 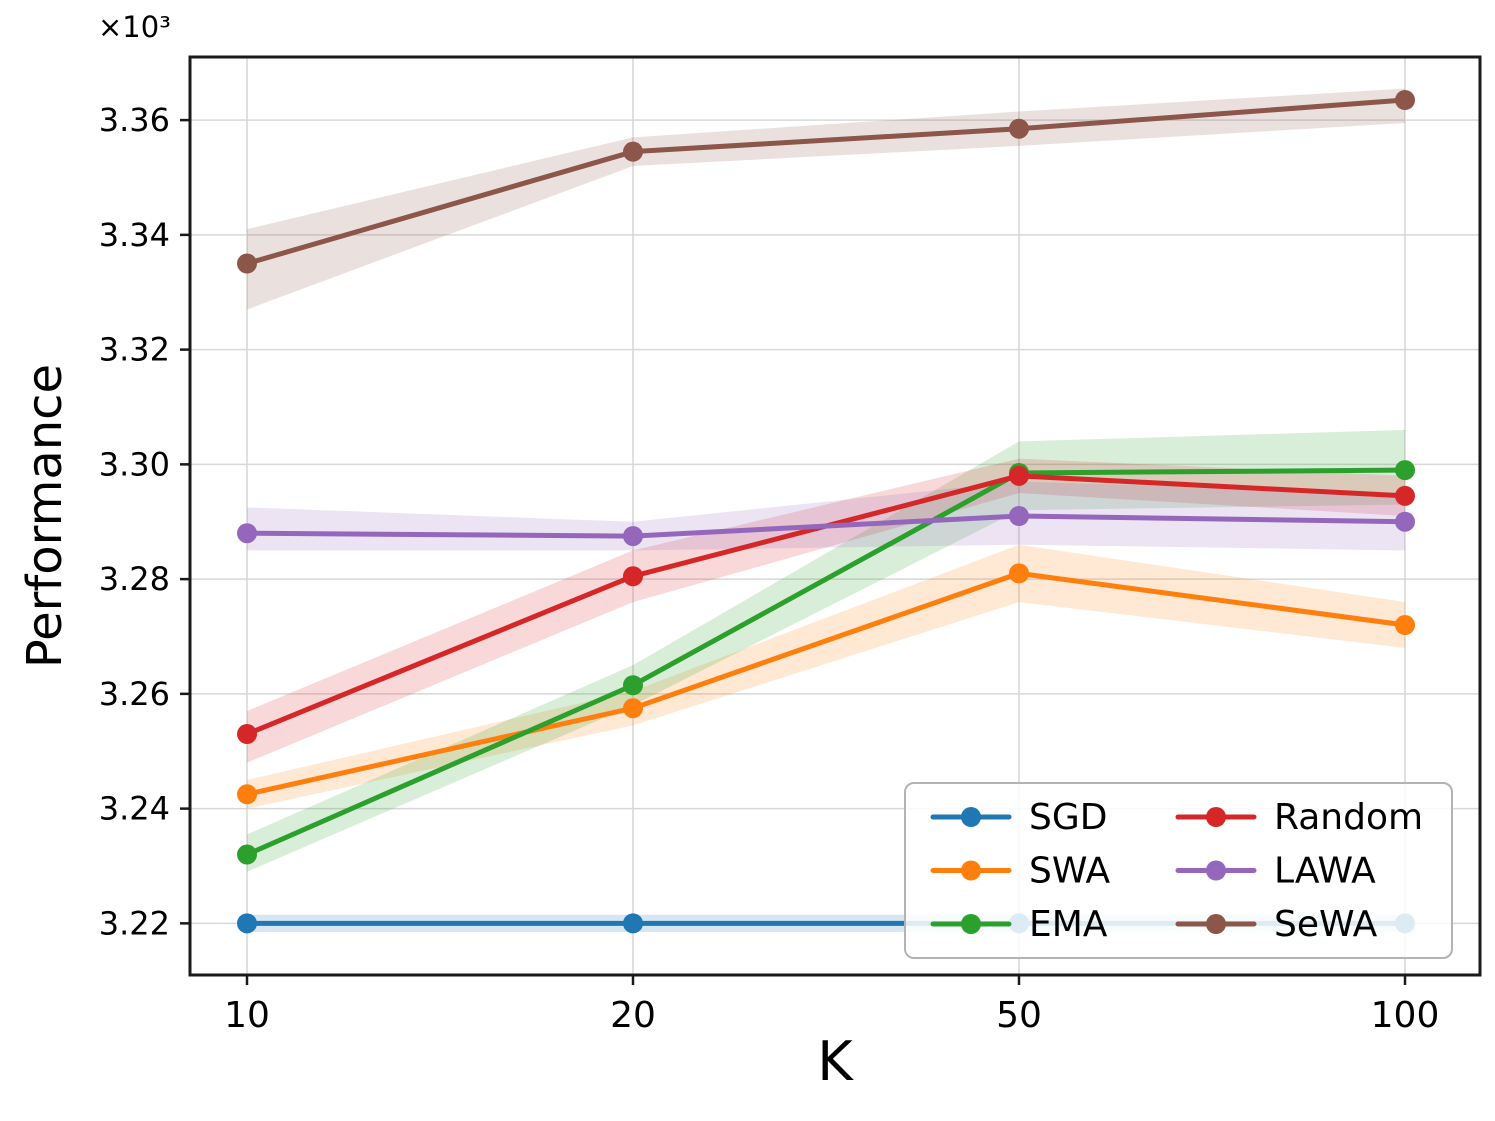 I want to click on x-tick-label: 100, so click(x=1405, y=1015).